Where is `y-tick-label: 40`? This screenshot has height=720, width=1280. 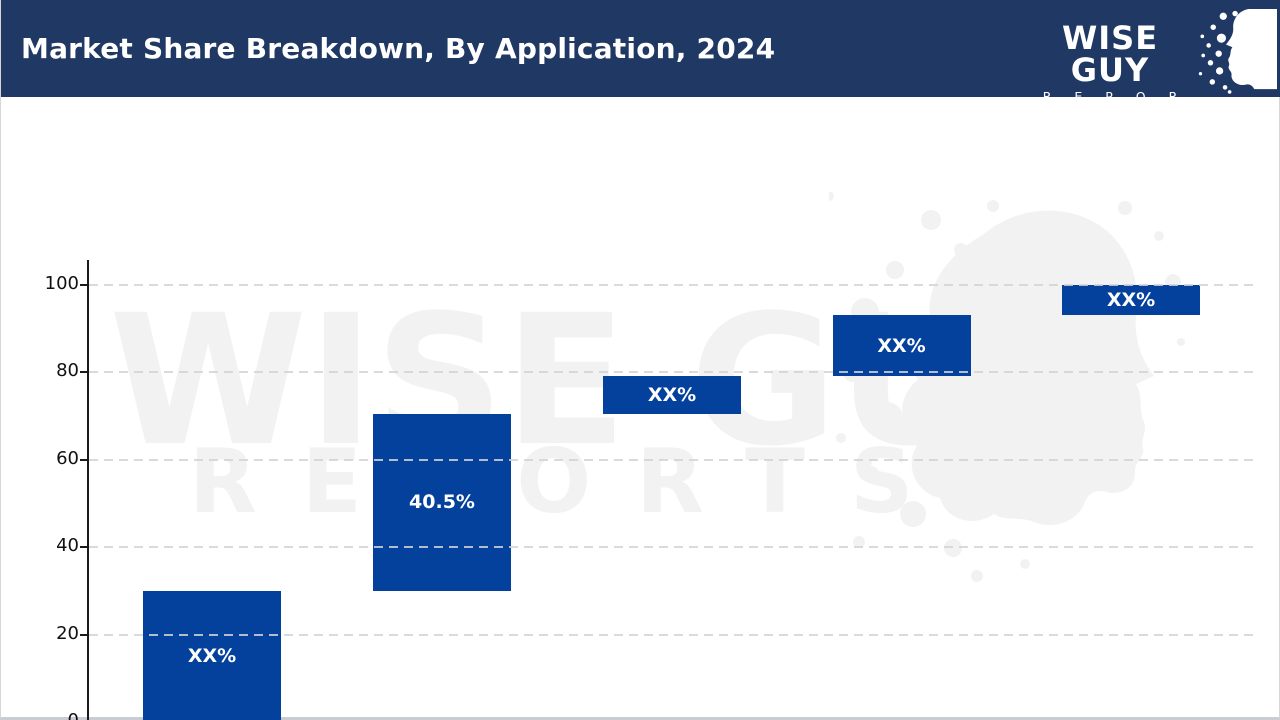 y-tick-label: 40 is located at coordinates (67, 545).